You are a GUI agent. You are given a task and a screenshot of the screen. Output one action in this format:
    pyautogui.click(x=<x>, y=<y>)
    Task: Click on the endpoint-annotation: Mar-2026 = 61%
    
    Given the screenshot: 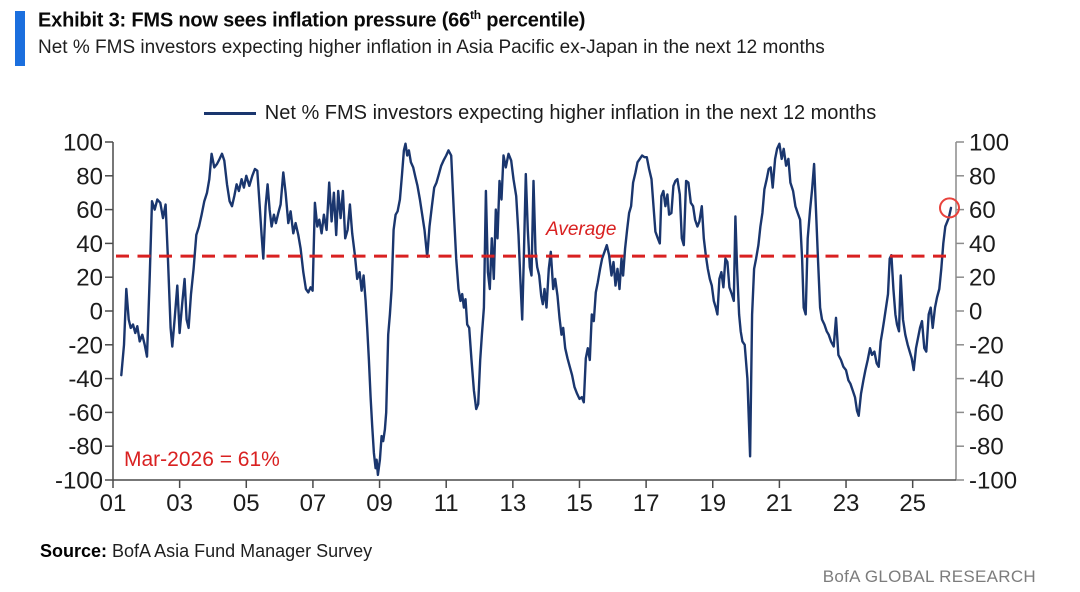 What is the action you would take?
    pyautogui.click(x=202, y=459)
    